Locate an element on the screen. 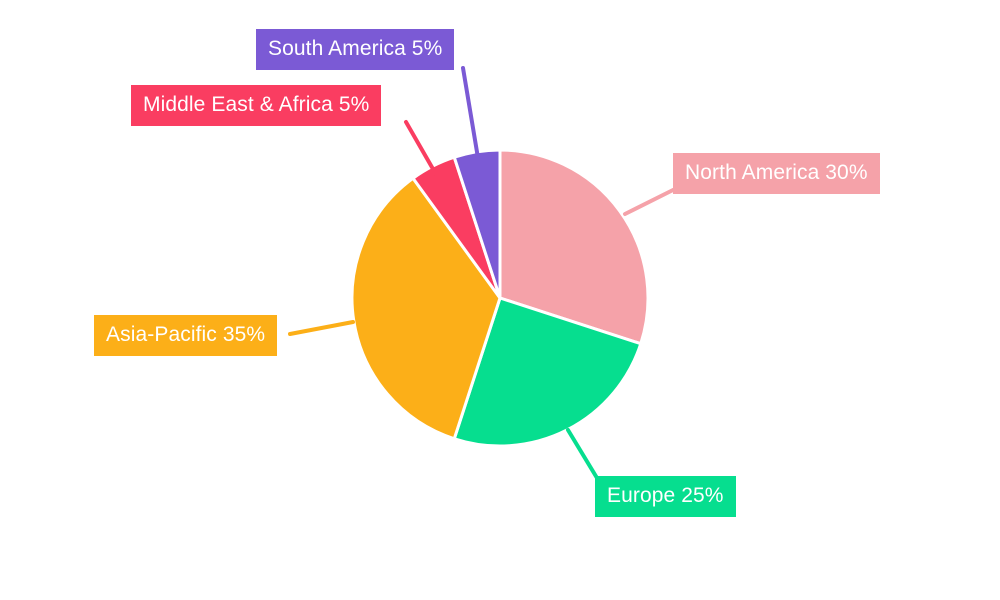  leader-line-north-america is located at coordinates (649, 202).